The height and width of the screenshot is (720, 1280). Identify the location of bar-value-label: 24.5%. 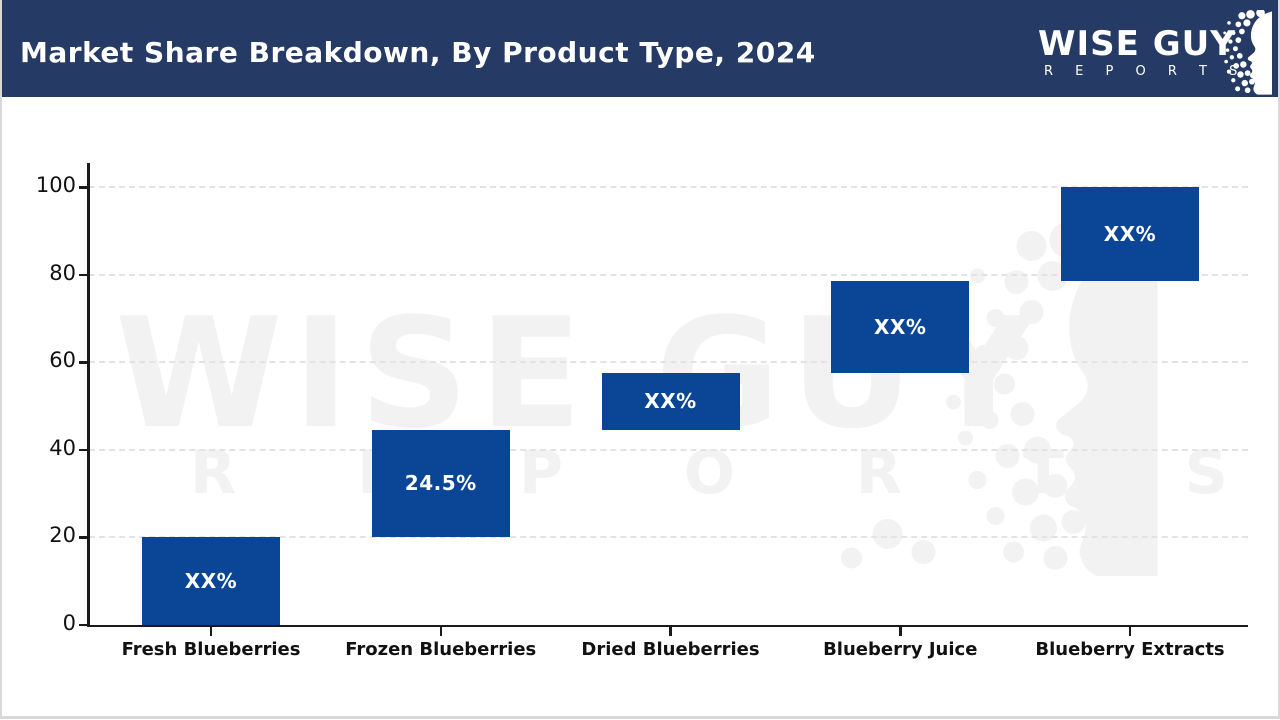
(440, 483).